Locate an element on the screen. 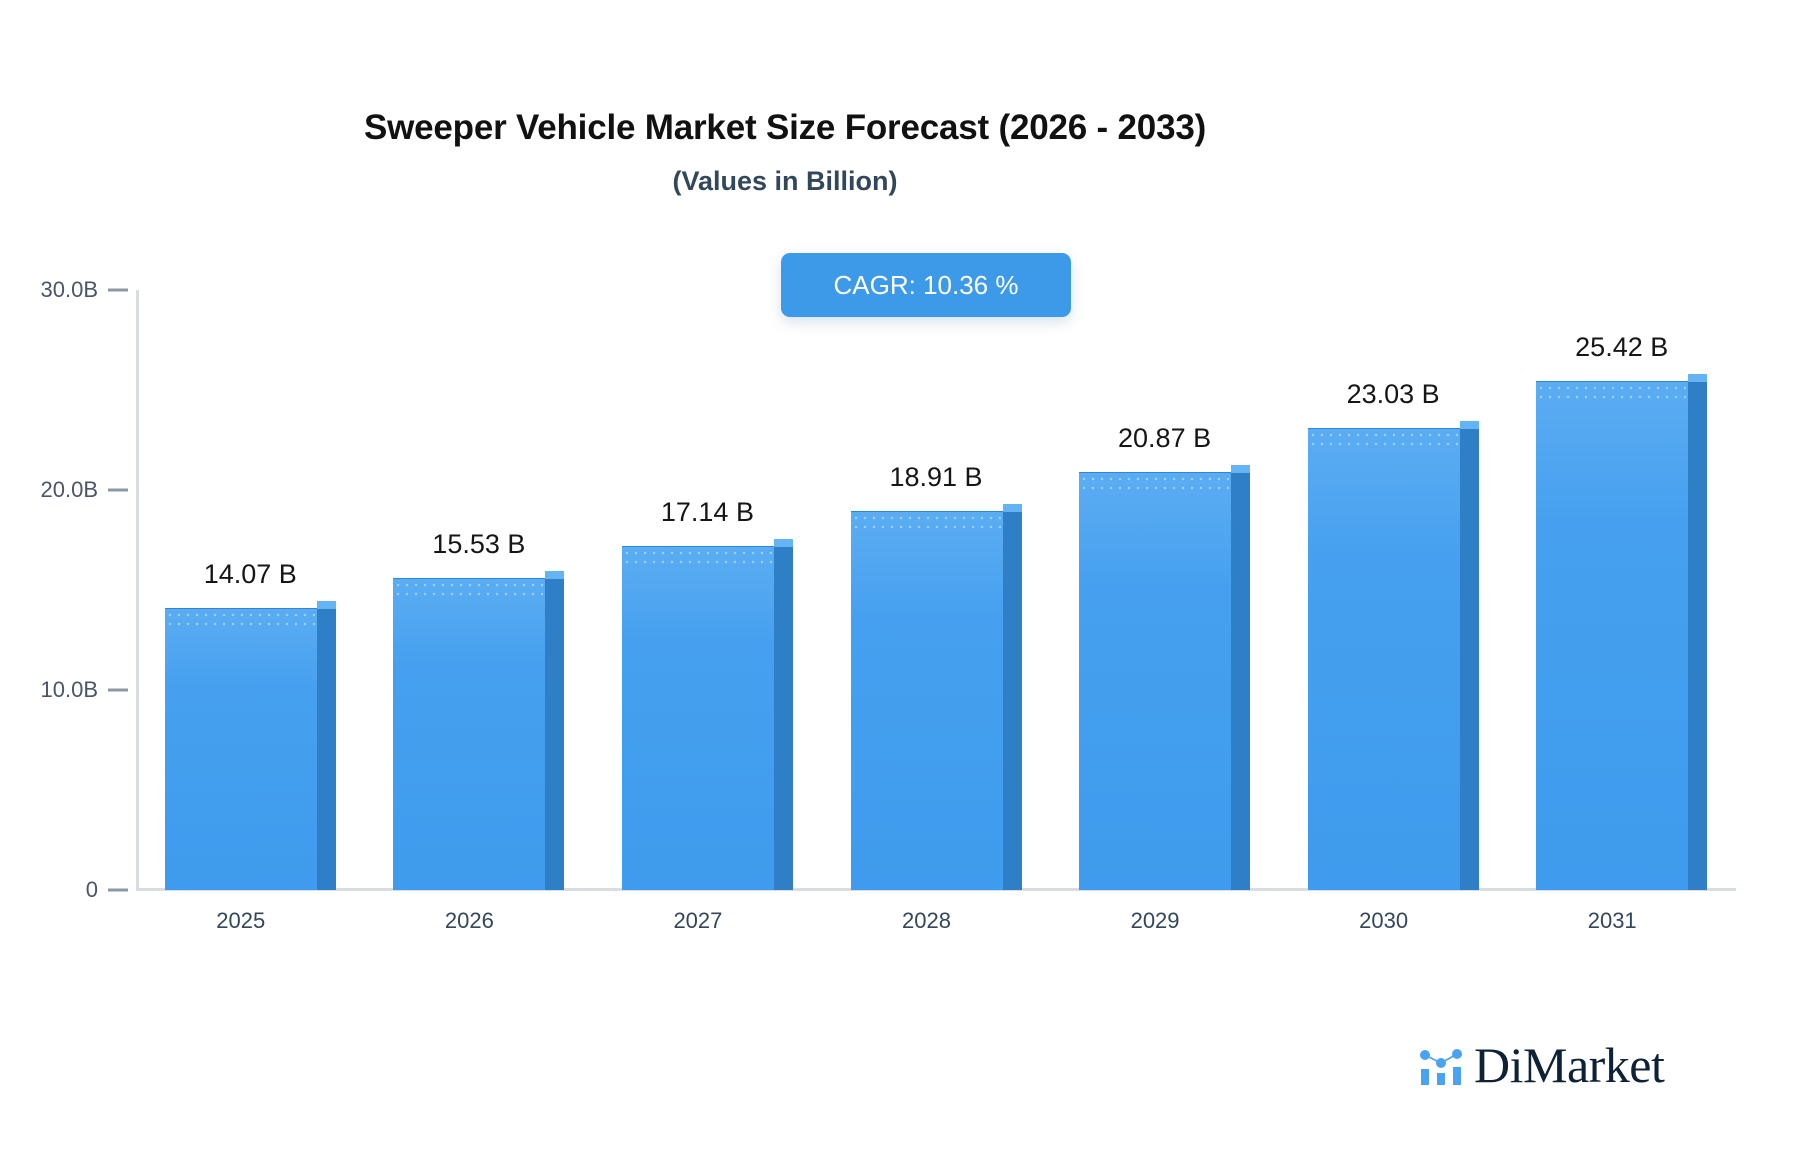  bar-2028 is located at coordinates (936, 696).